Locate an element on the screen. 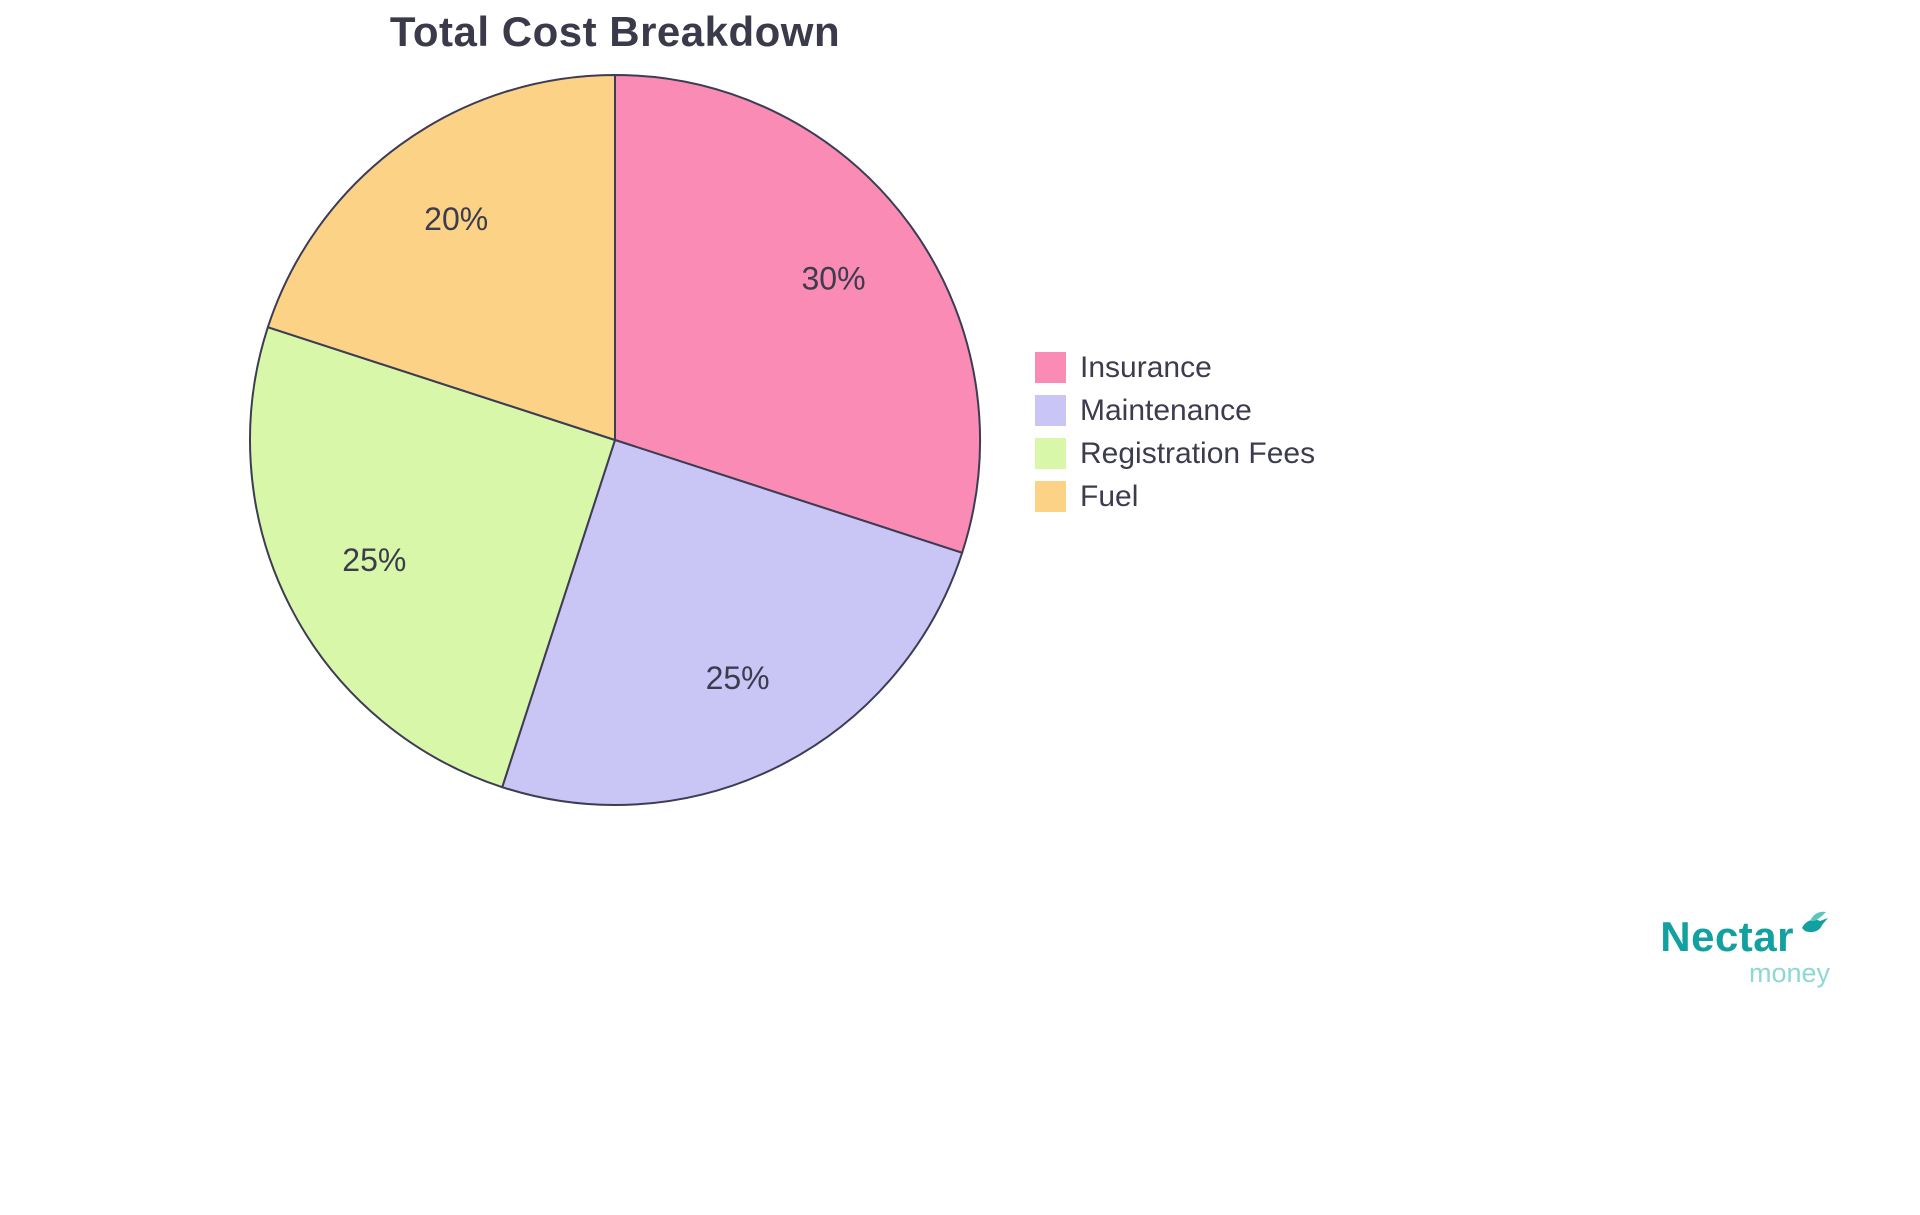 This screenshot has width=1920, height=1215. legend-item-insurance: Insurance is located at coordinates (1175, 367).